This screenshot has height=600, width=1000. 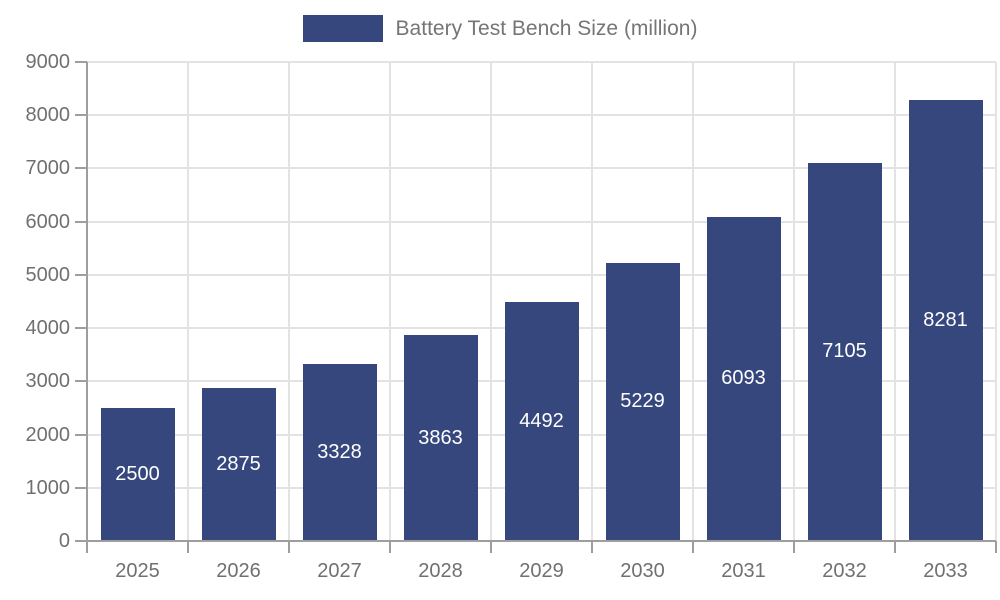 What do you see at coordinates (743, 571) in the screenshot?
I see `x-axis-label-2031: 2031` at bounding box center [743, 571].